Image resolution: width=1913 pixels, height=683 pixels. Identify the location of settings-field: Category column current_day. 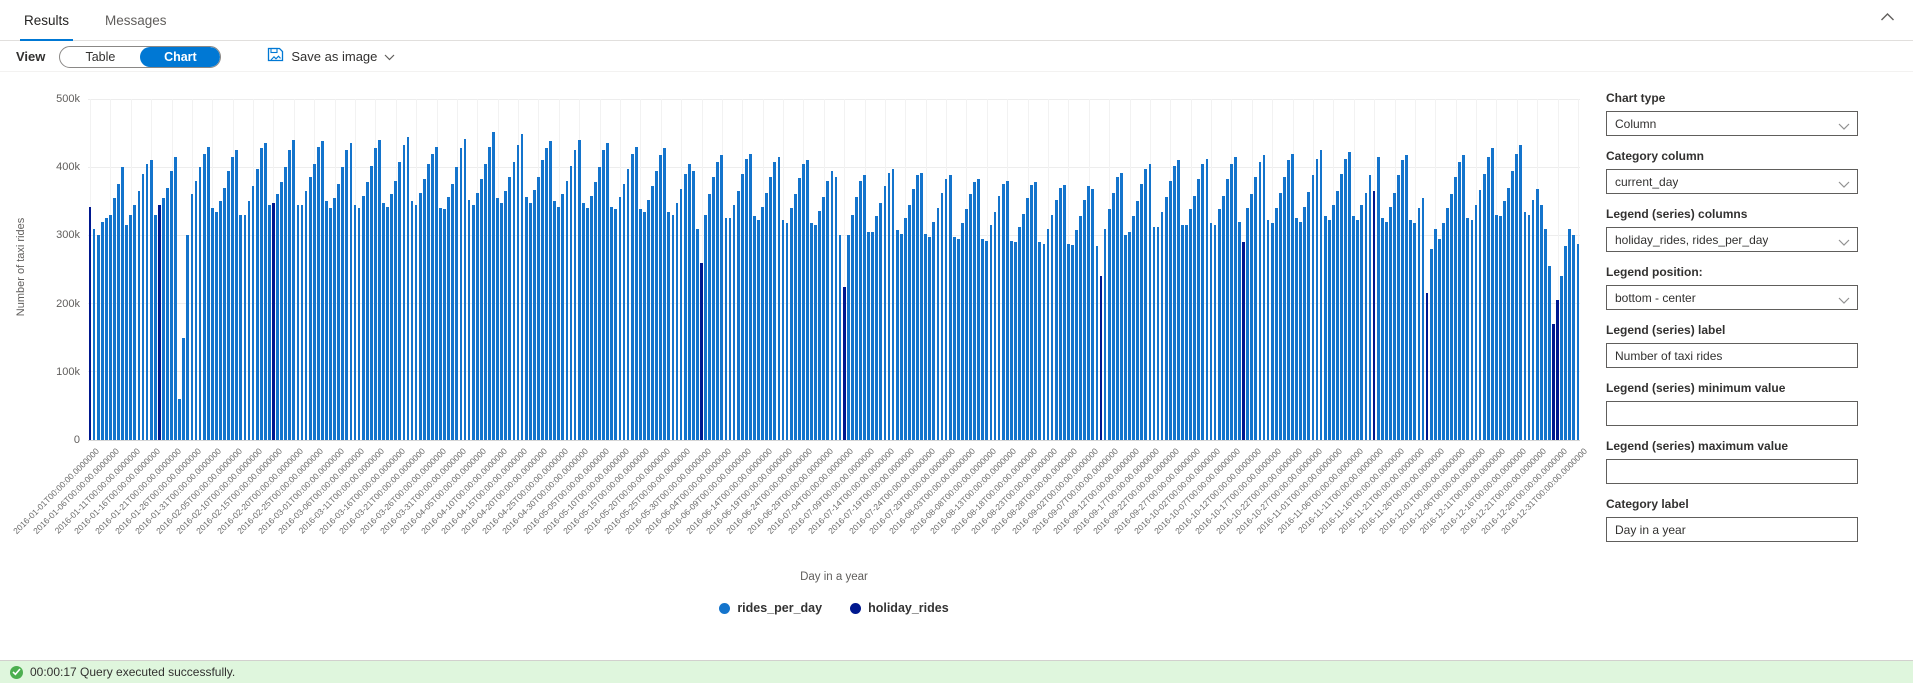
(1732, 171).